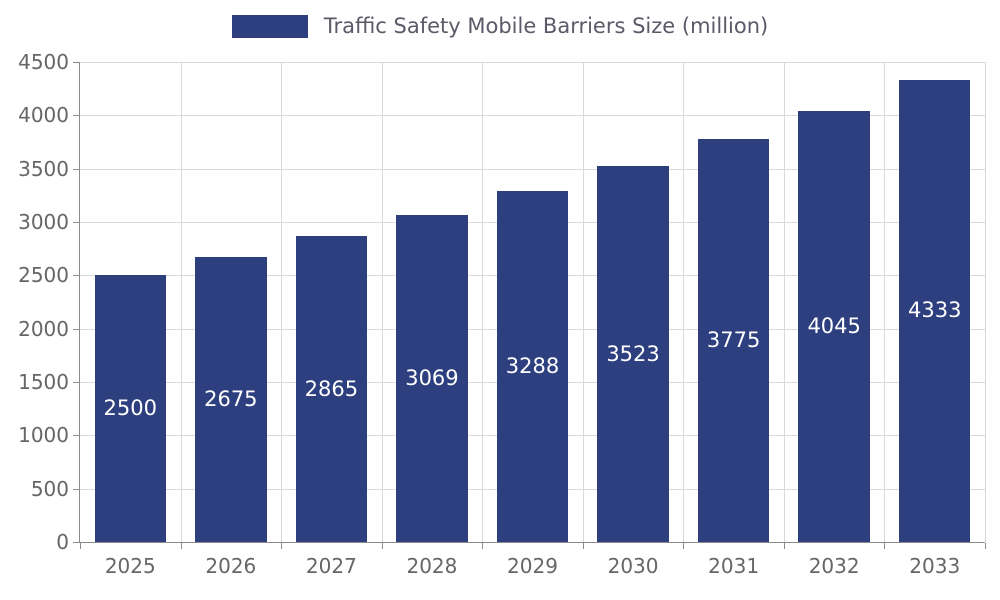  Describe the element at coordinates (43, 115) in the screenshot. I see `y-tick-label: 4000` at that location.